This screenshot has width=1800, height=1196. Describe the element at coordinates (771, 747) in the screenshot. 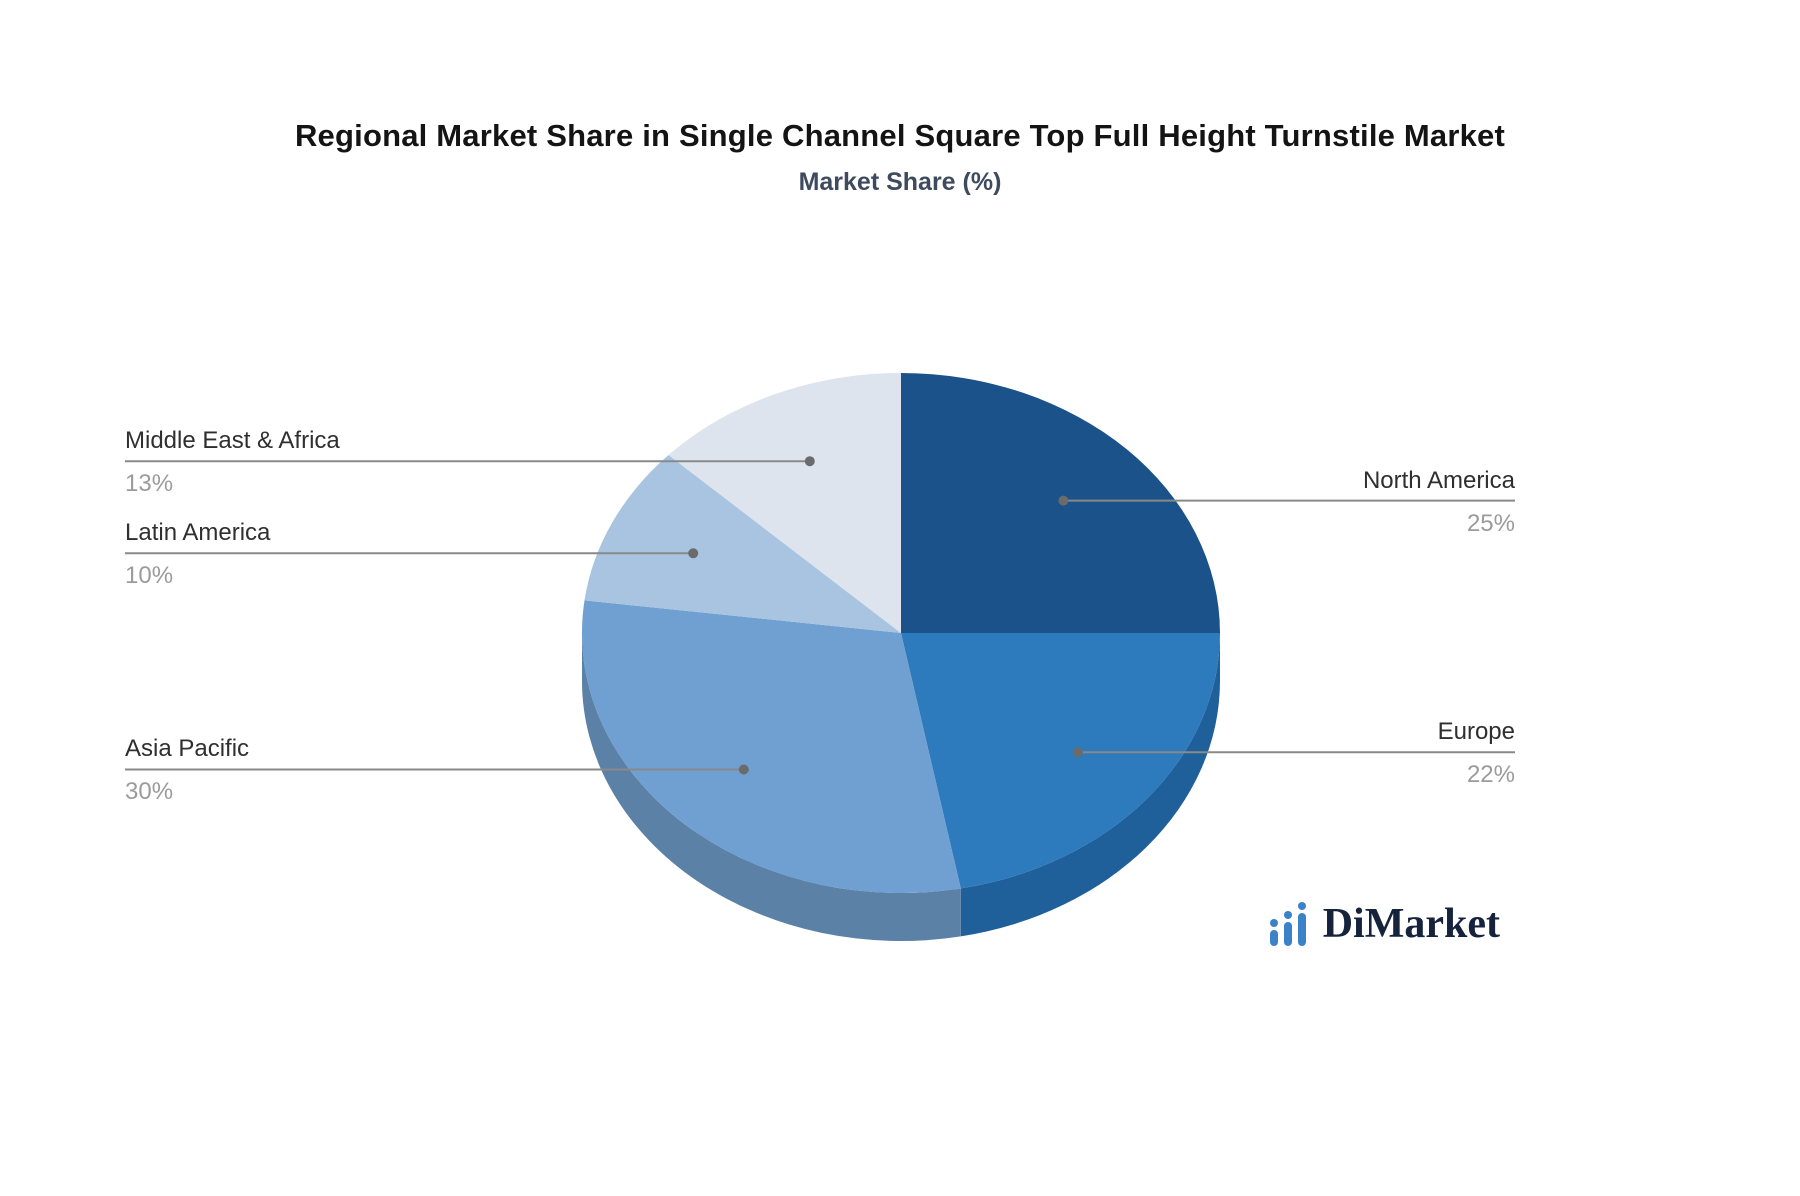

I see `pie-slice-asia-pacific` at that location.